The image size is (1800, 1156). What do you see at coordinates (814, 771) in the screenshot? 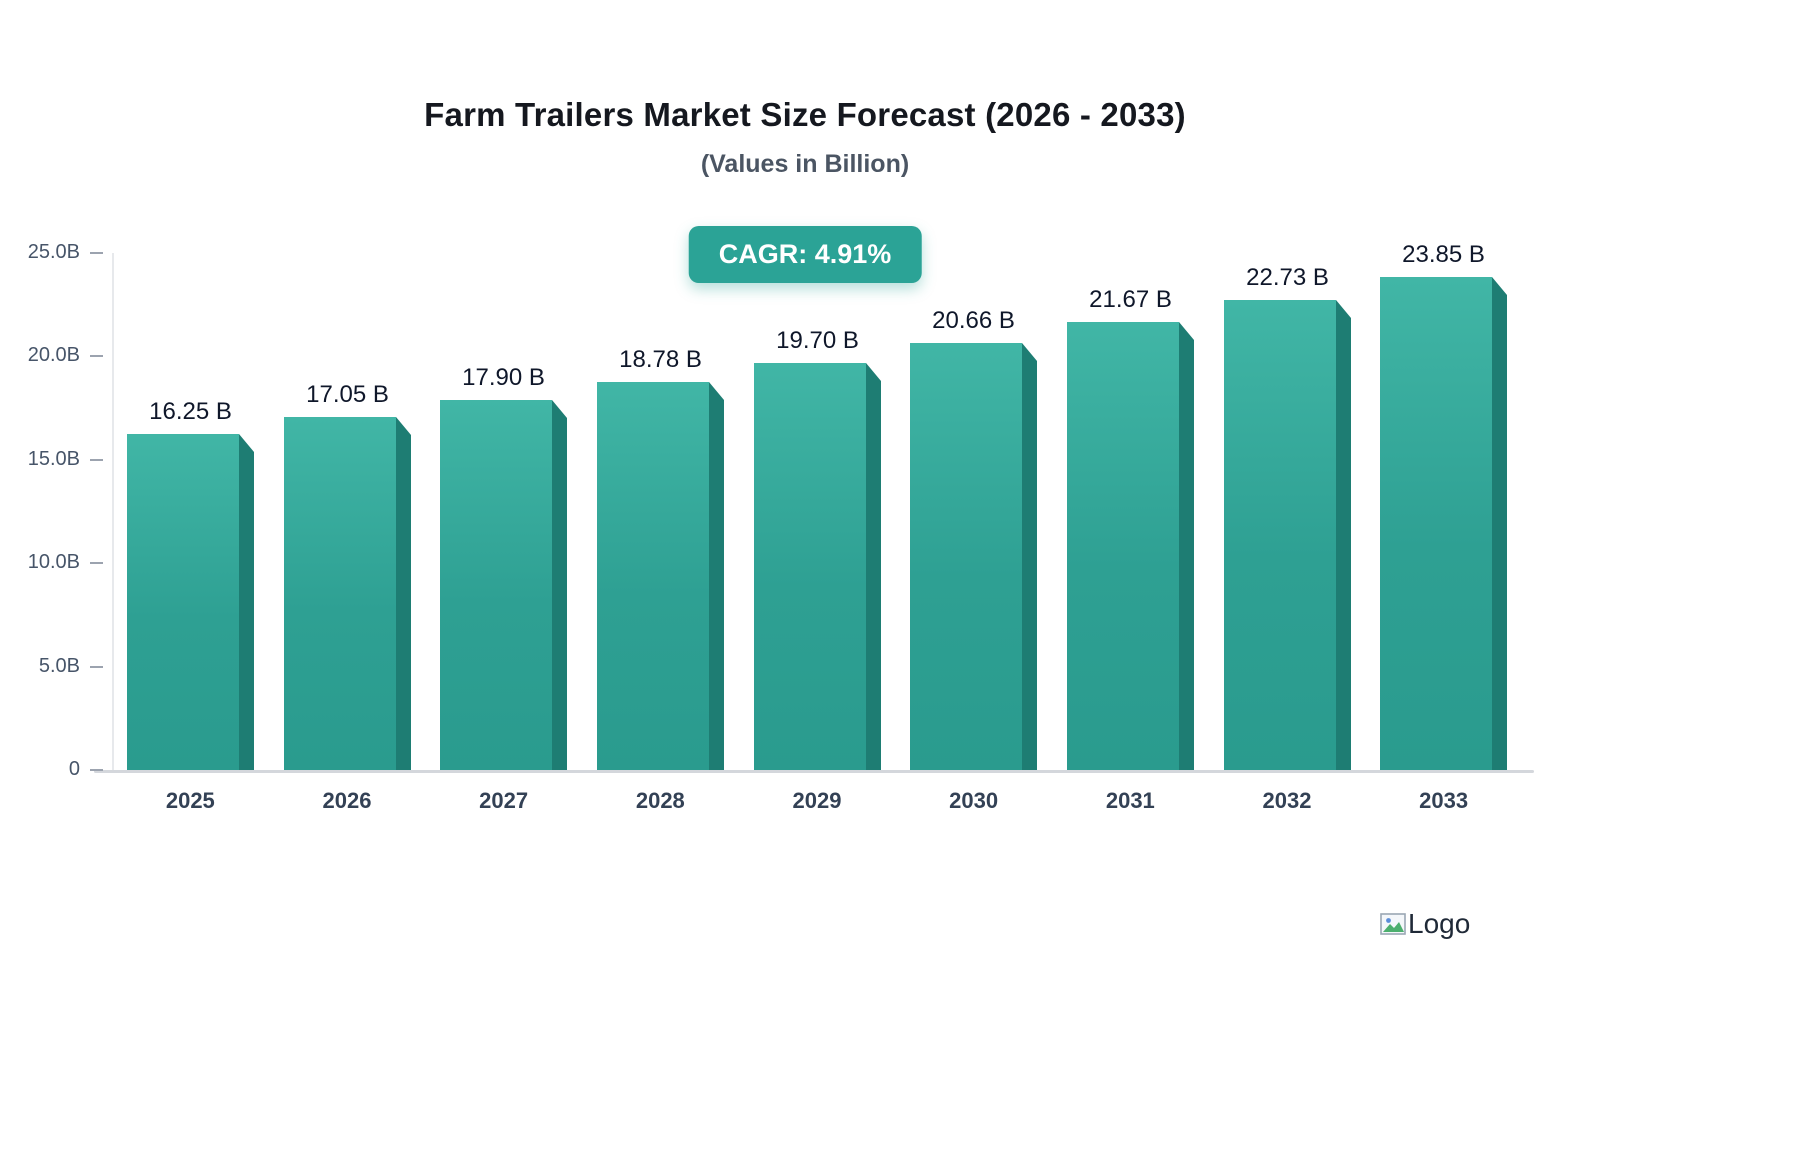
I see `x-axis-line` at bounding box center [814, 771].